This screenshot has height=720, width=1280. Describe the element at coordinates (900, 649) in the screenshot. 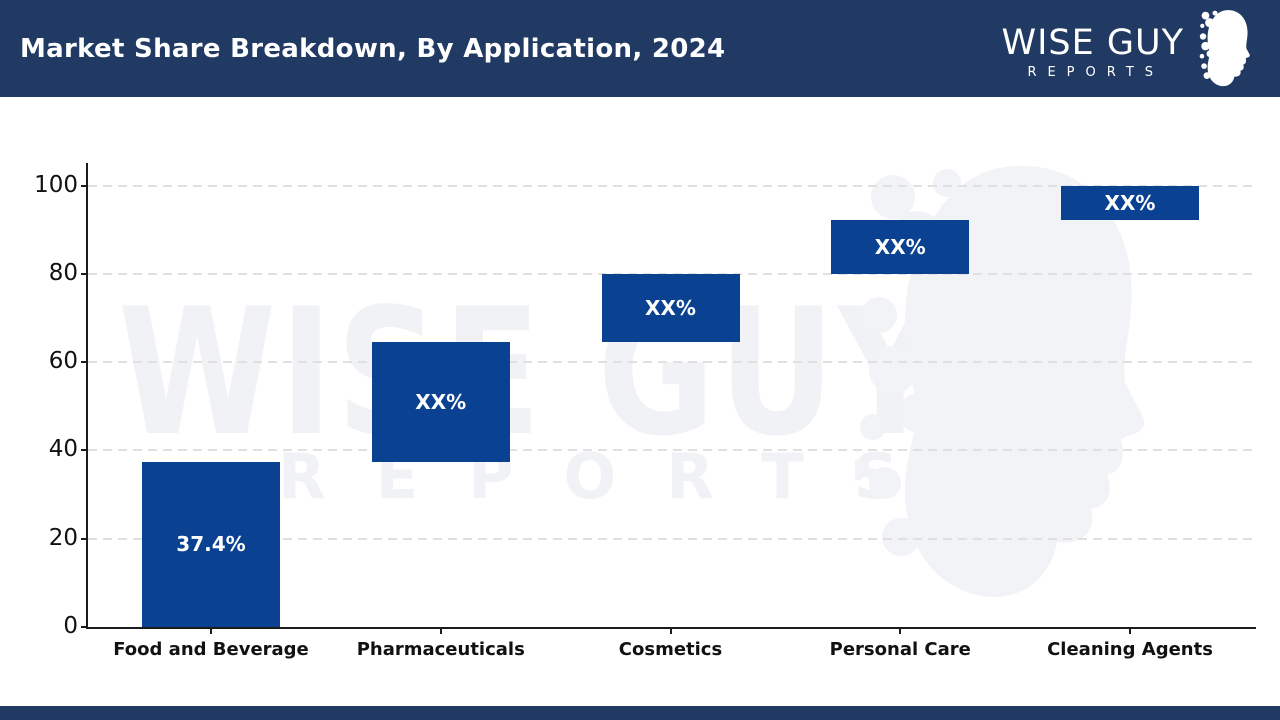

I see `x-axis-category-label: Personal Care` at that location.